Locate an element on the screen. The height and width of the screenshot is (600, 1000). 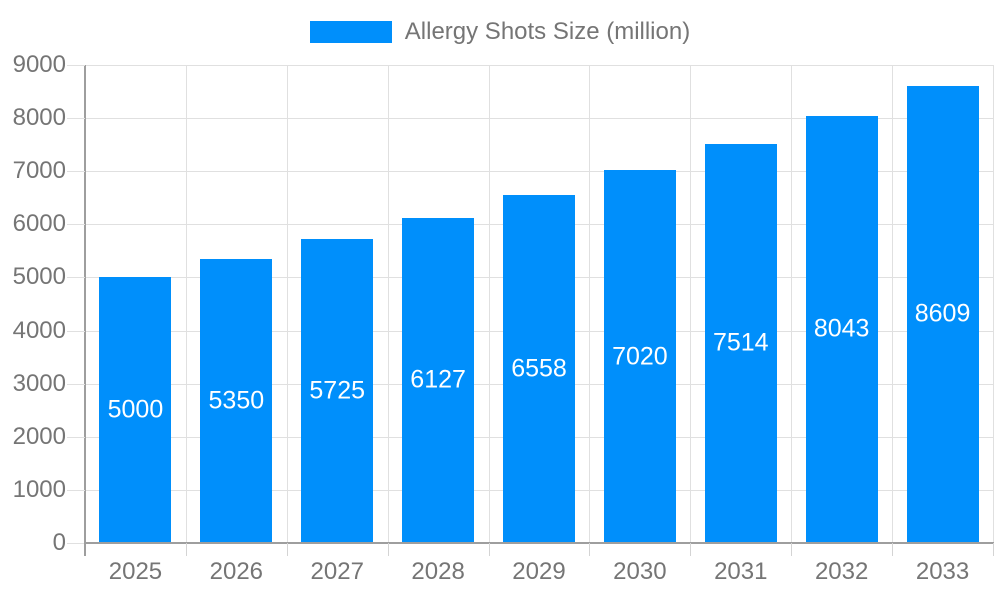
bar: 5725 is located at coordinates (337, 390).